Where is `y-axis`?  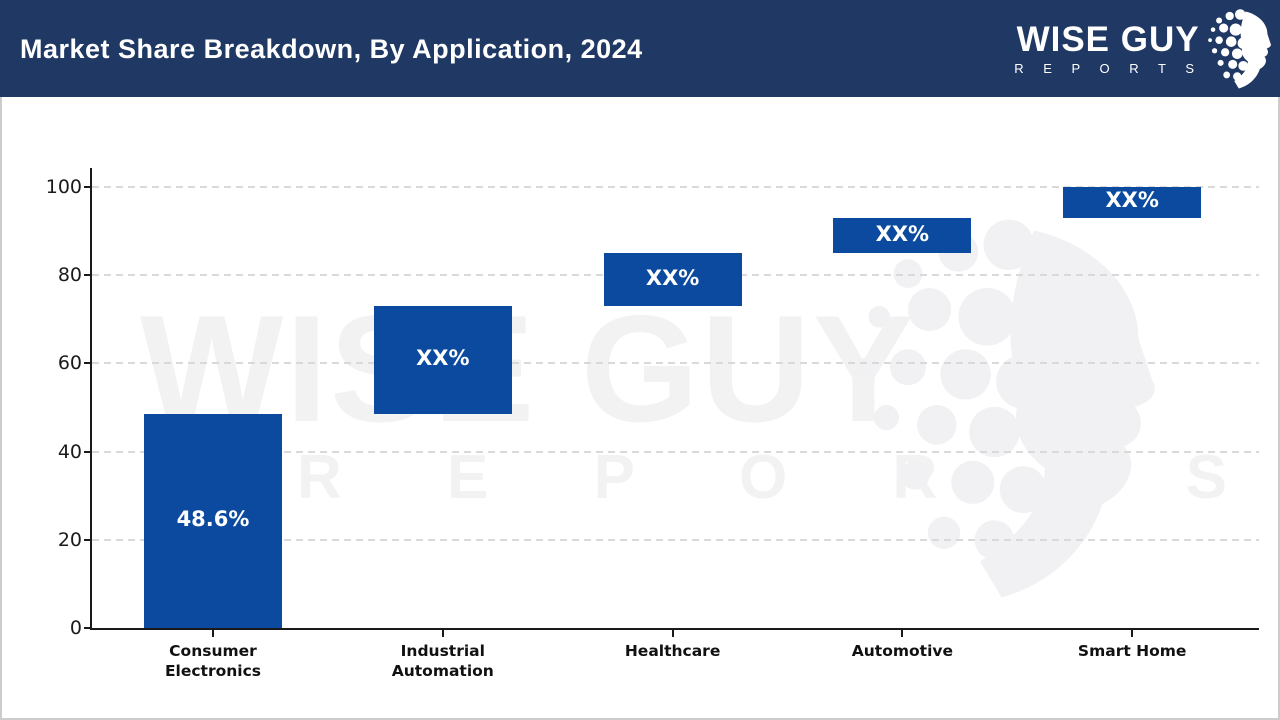
y-axis is located at coordinates (91, 399).